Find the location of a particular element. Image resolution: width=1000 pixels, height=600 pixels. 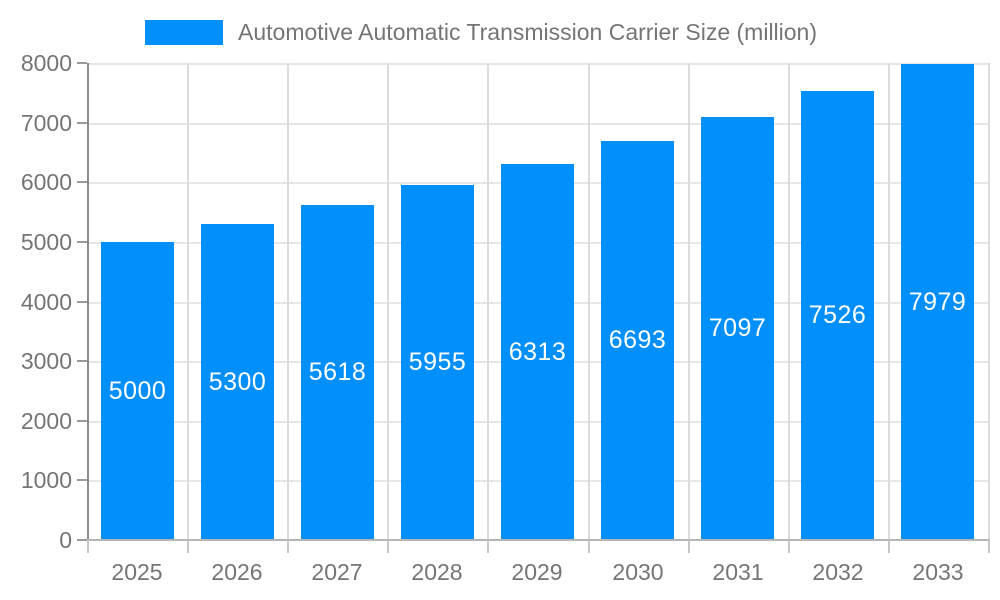

y-axis-label: 2000 is located at coordinates (46, 421).